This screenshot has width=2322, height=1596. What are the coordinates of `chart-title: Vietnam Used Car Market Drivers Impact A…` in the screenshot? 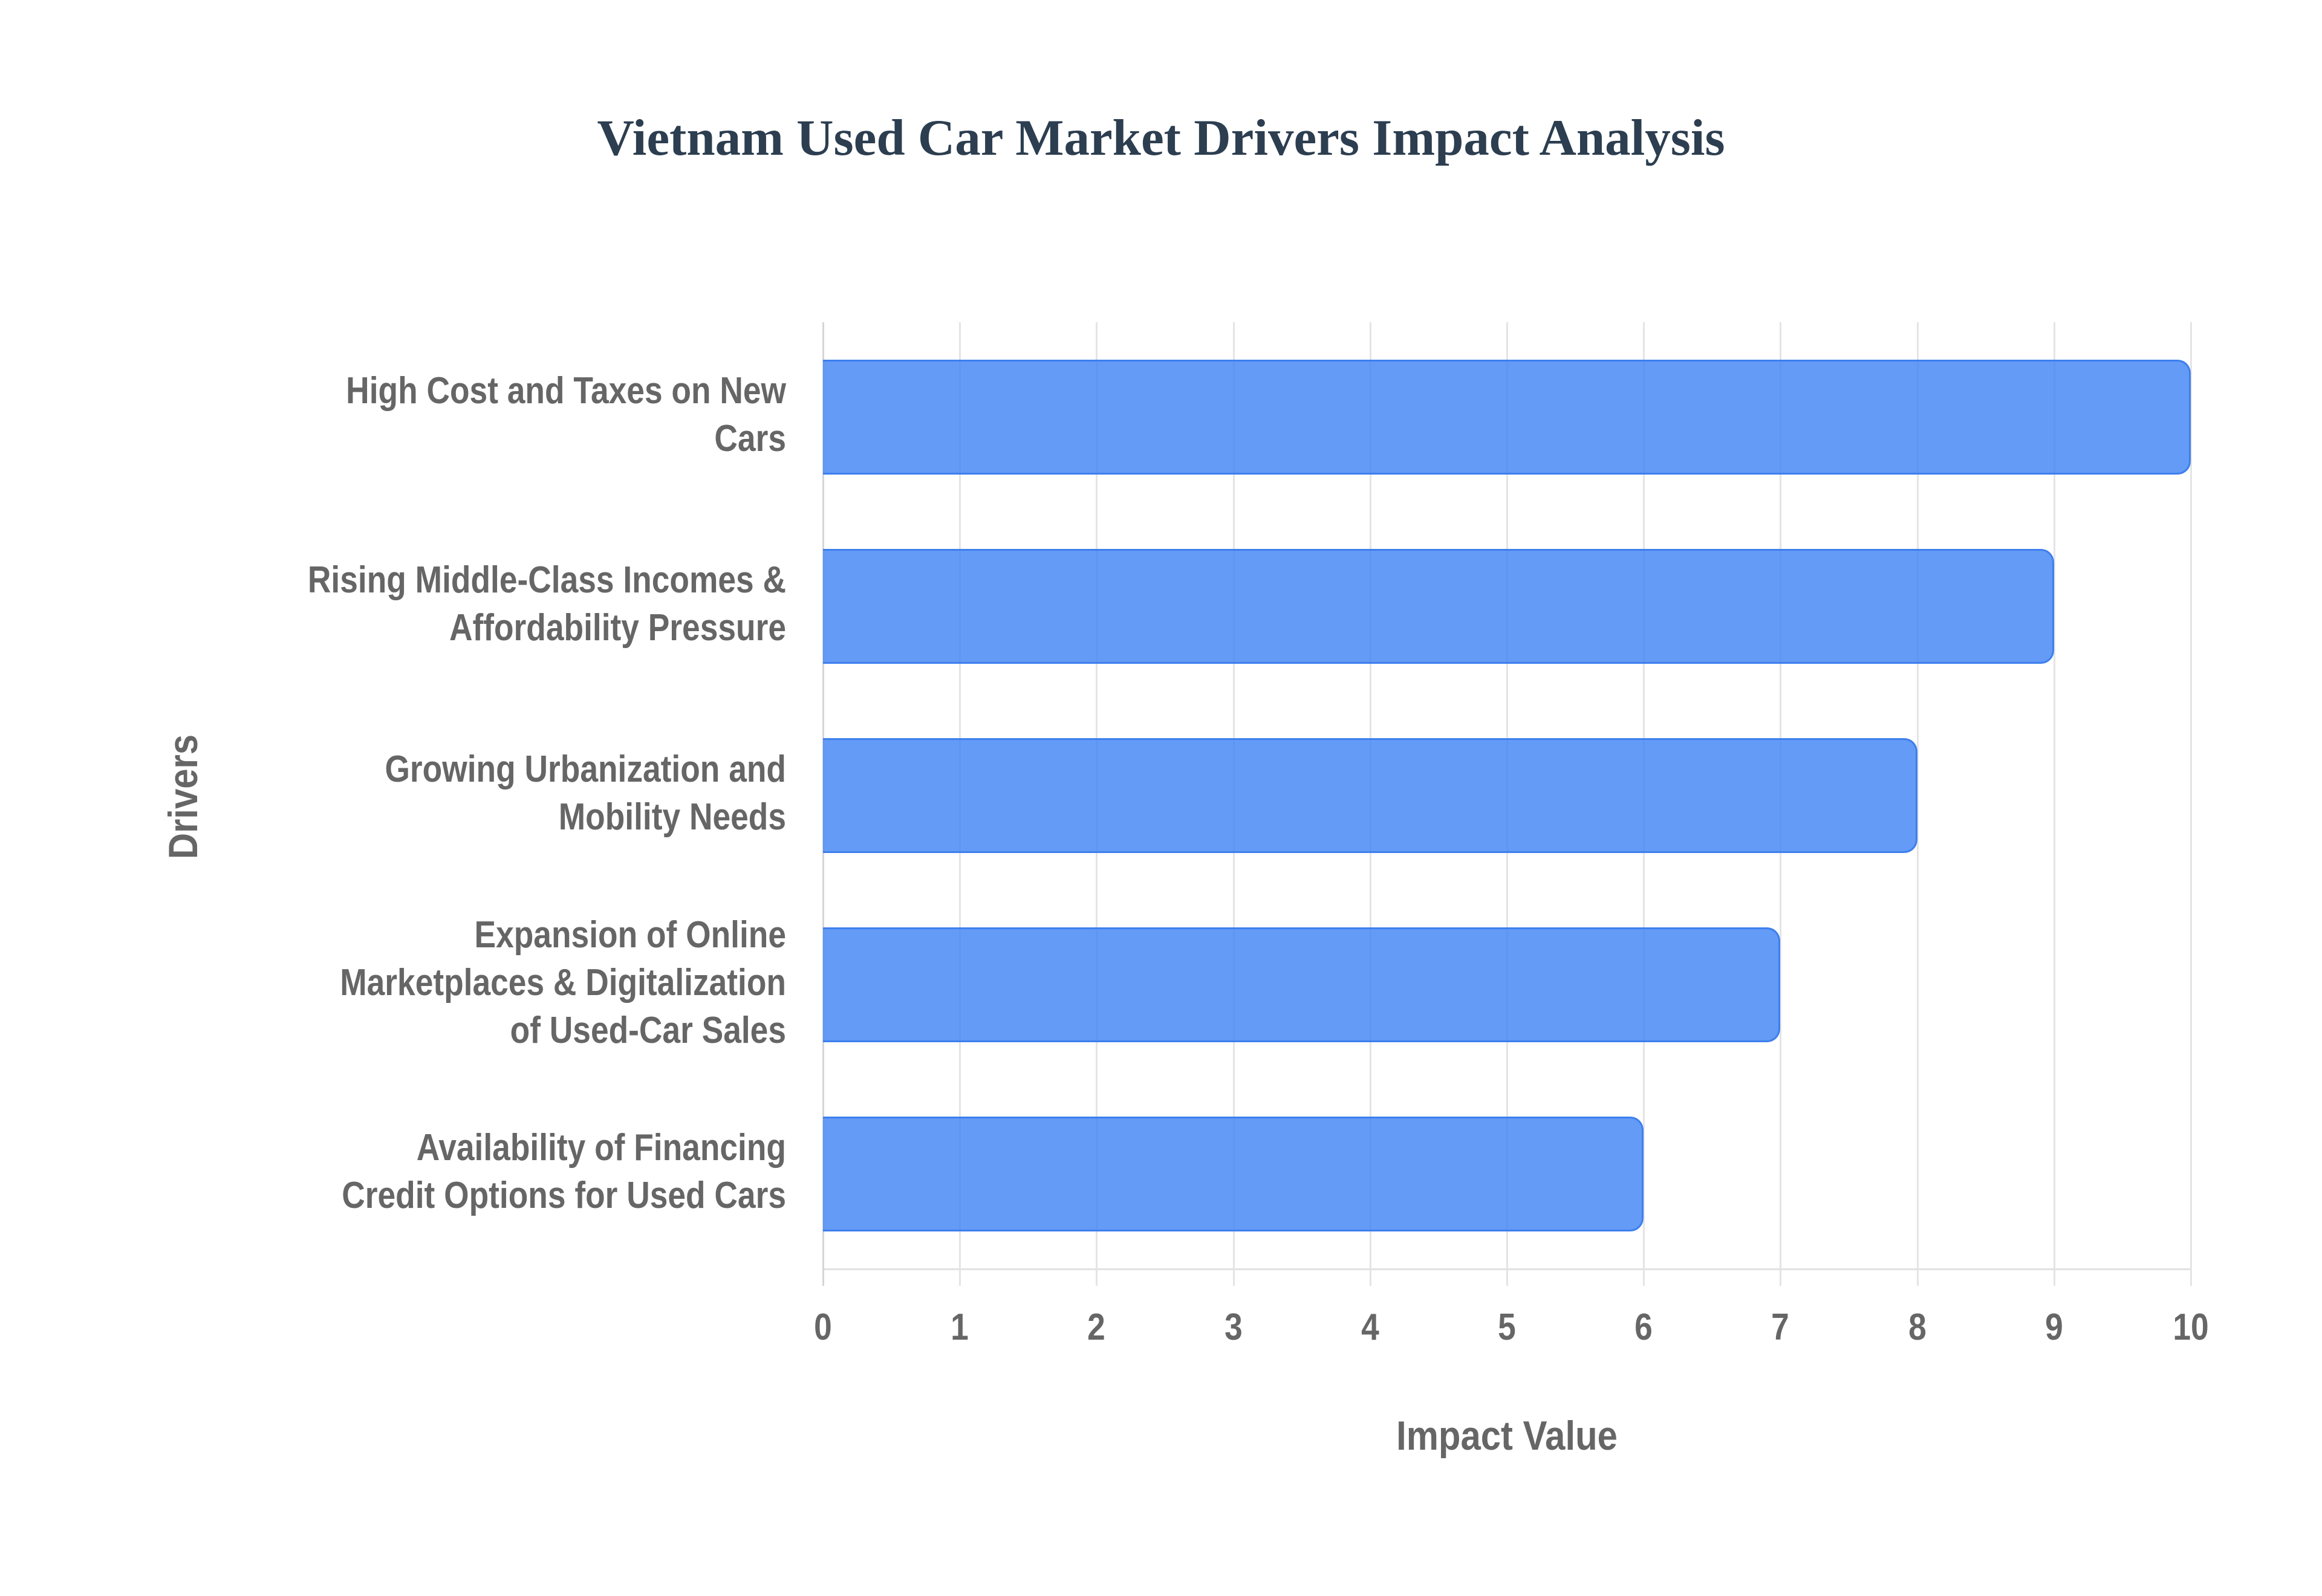 It's located at (1161, 137).